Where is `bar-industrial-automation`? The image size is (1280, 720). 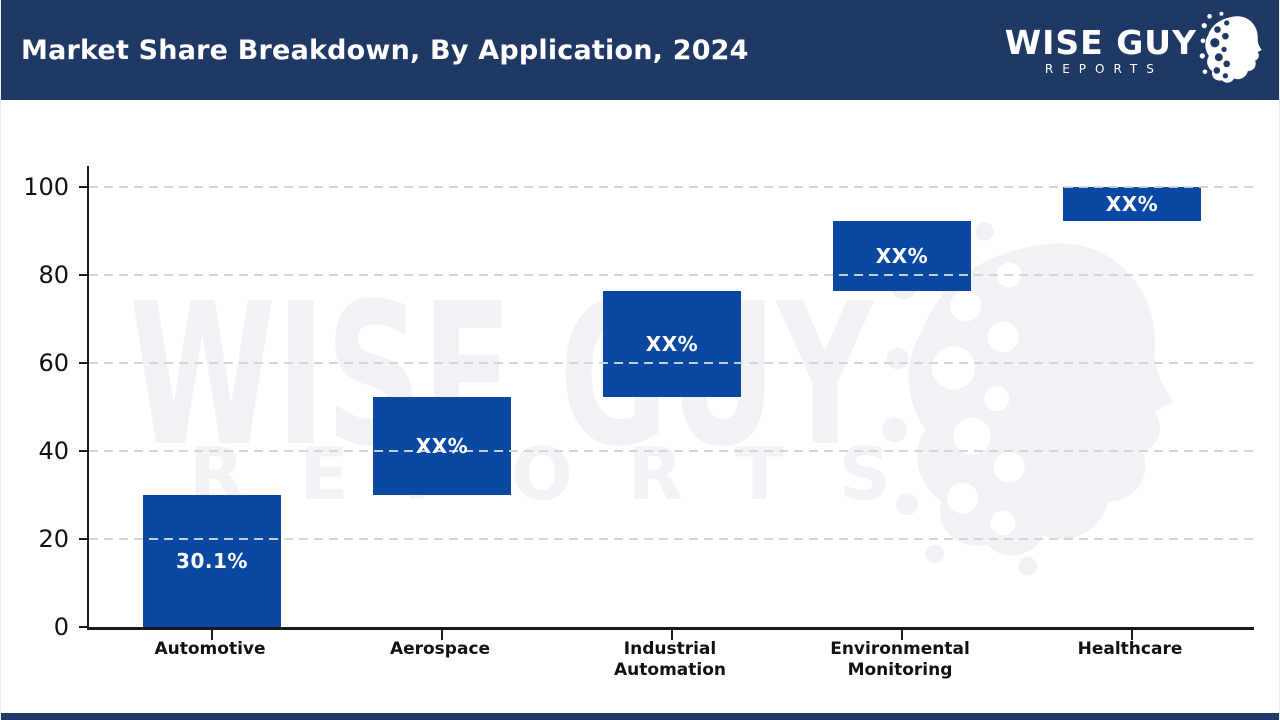 bar-industrial-automation is located at coordinates (672, 344).